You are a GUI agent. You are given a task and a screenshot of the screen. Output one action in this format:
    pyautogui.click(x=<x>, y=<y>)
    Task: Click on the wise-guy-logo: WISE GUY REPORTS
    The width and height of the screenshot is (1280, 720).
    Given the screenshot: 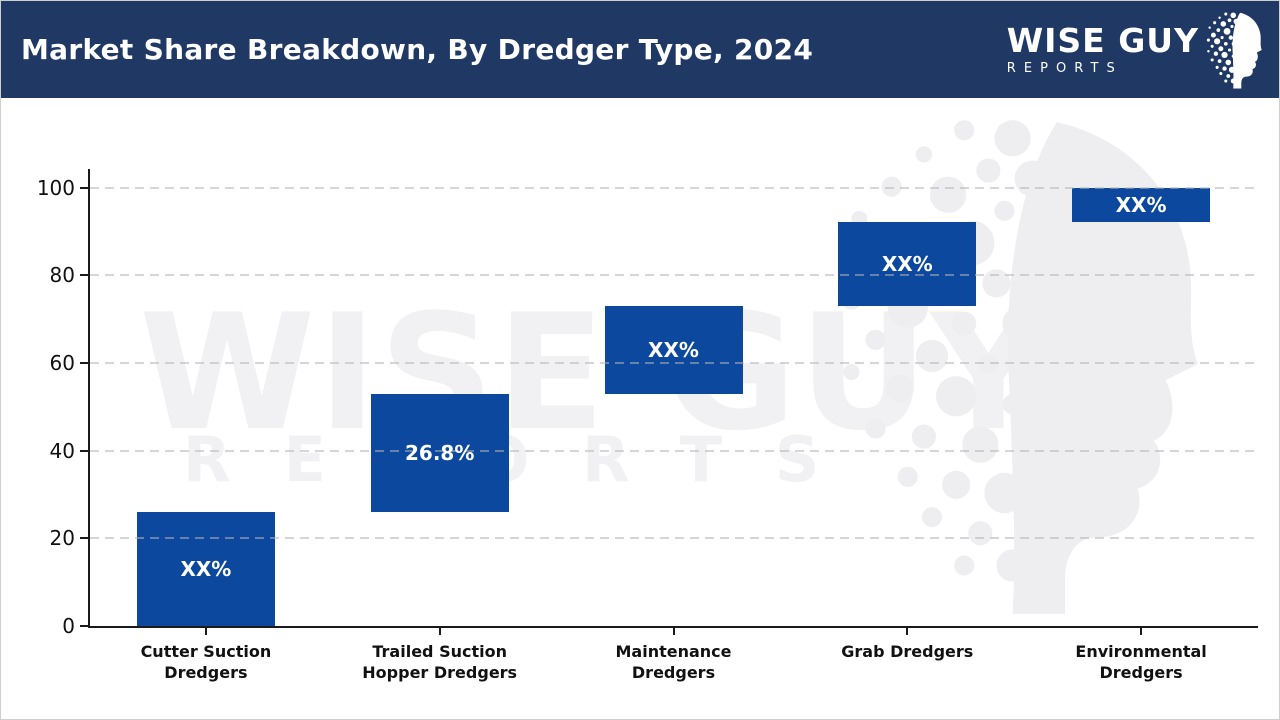 What is the action you would take?
    pyautogui.click(x=1135, y=50)
    